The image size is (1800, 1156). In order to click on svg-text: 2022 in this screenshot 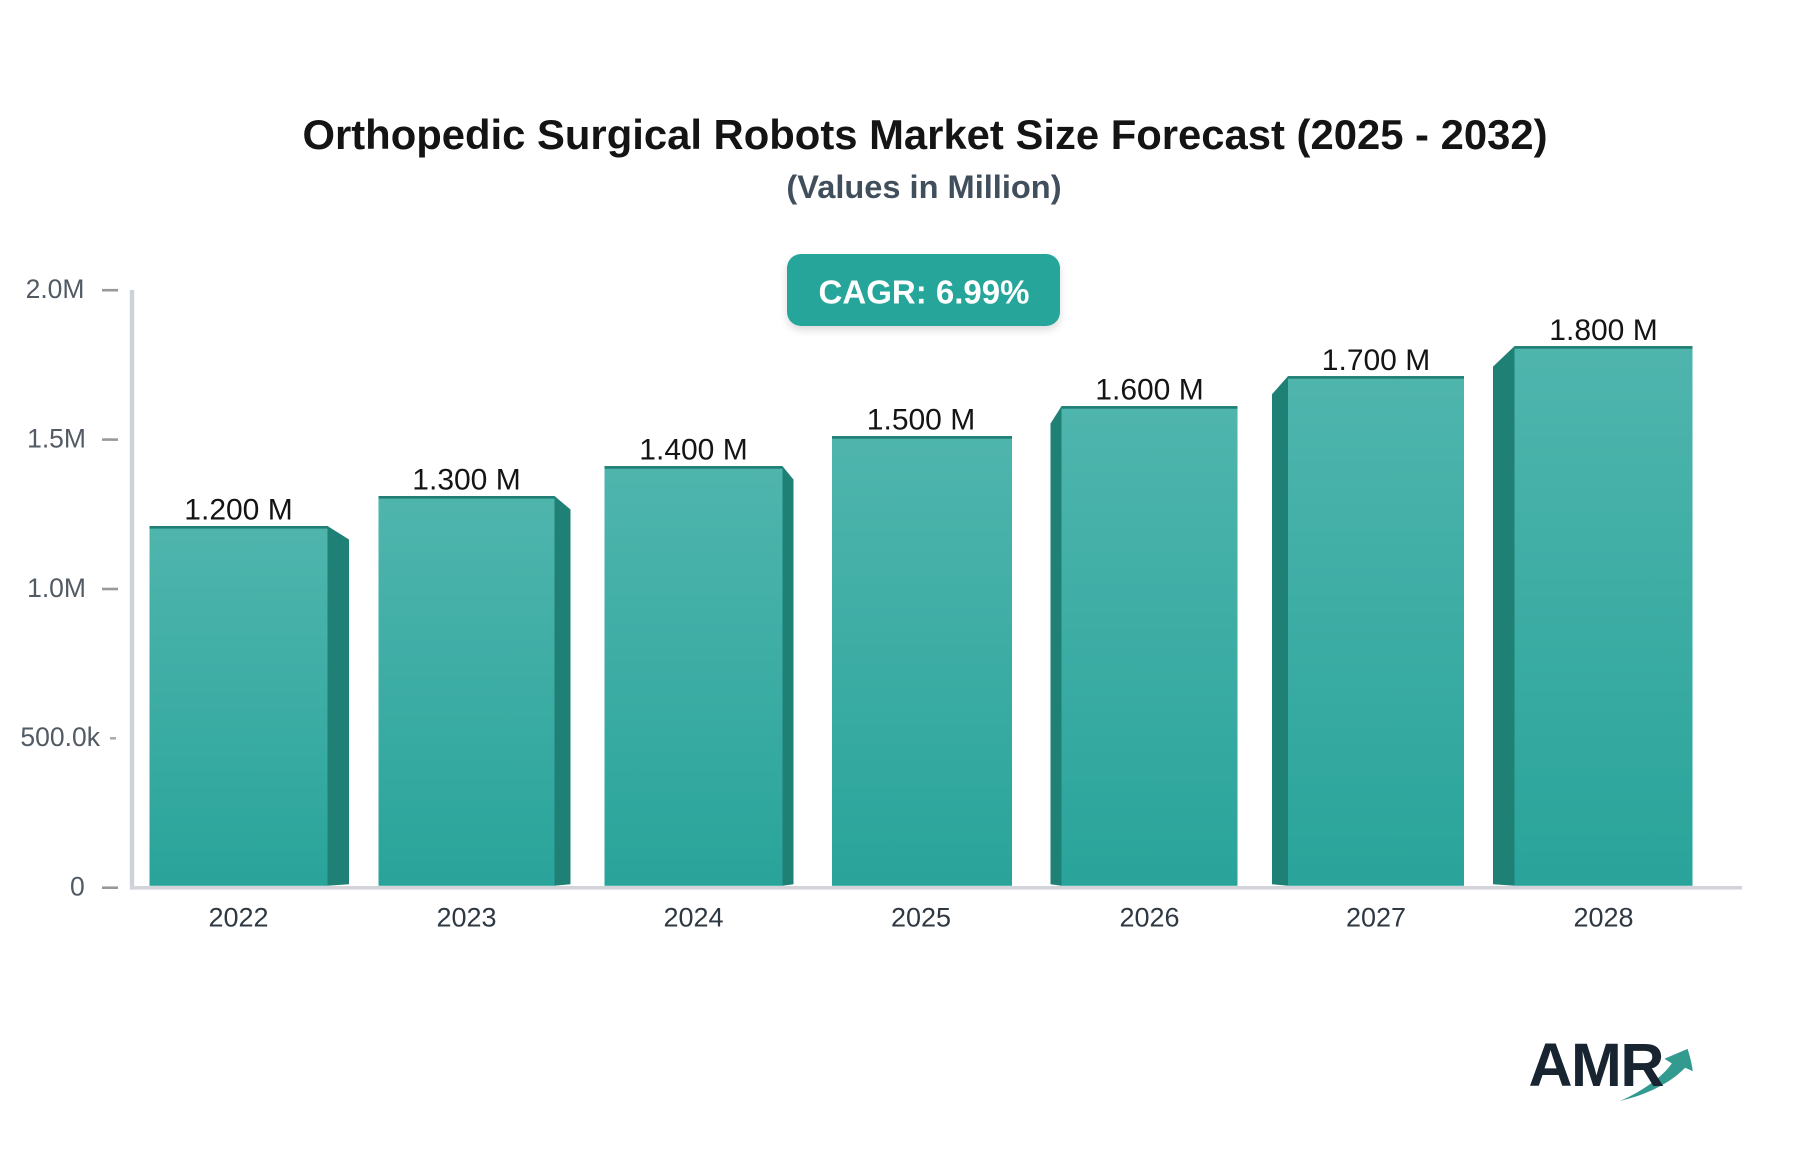, I will do `click(238, 918)`.